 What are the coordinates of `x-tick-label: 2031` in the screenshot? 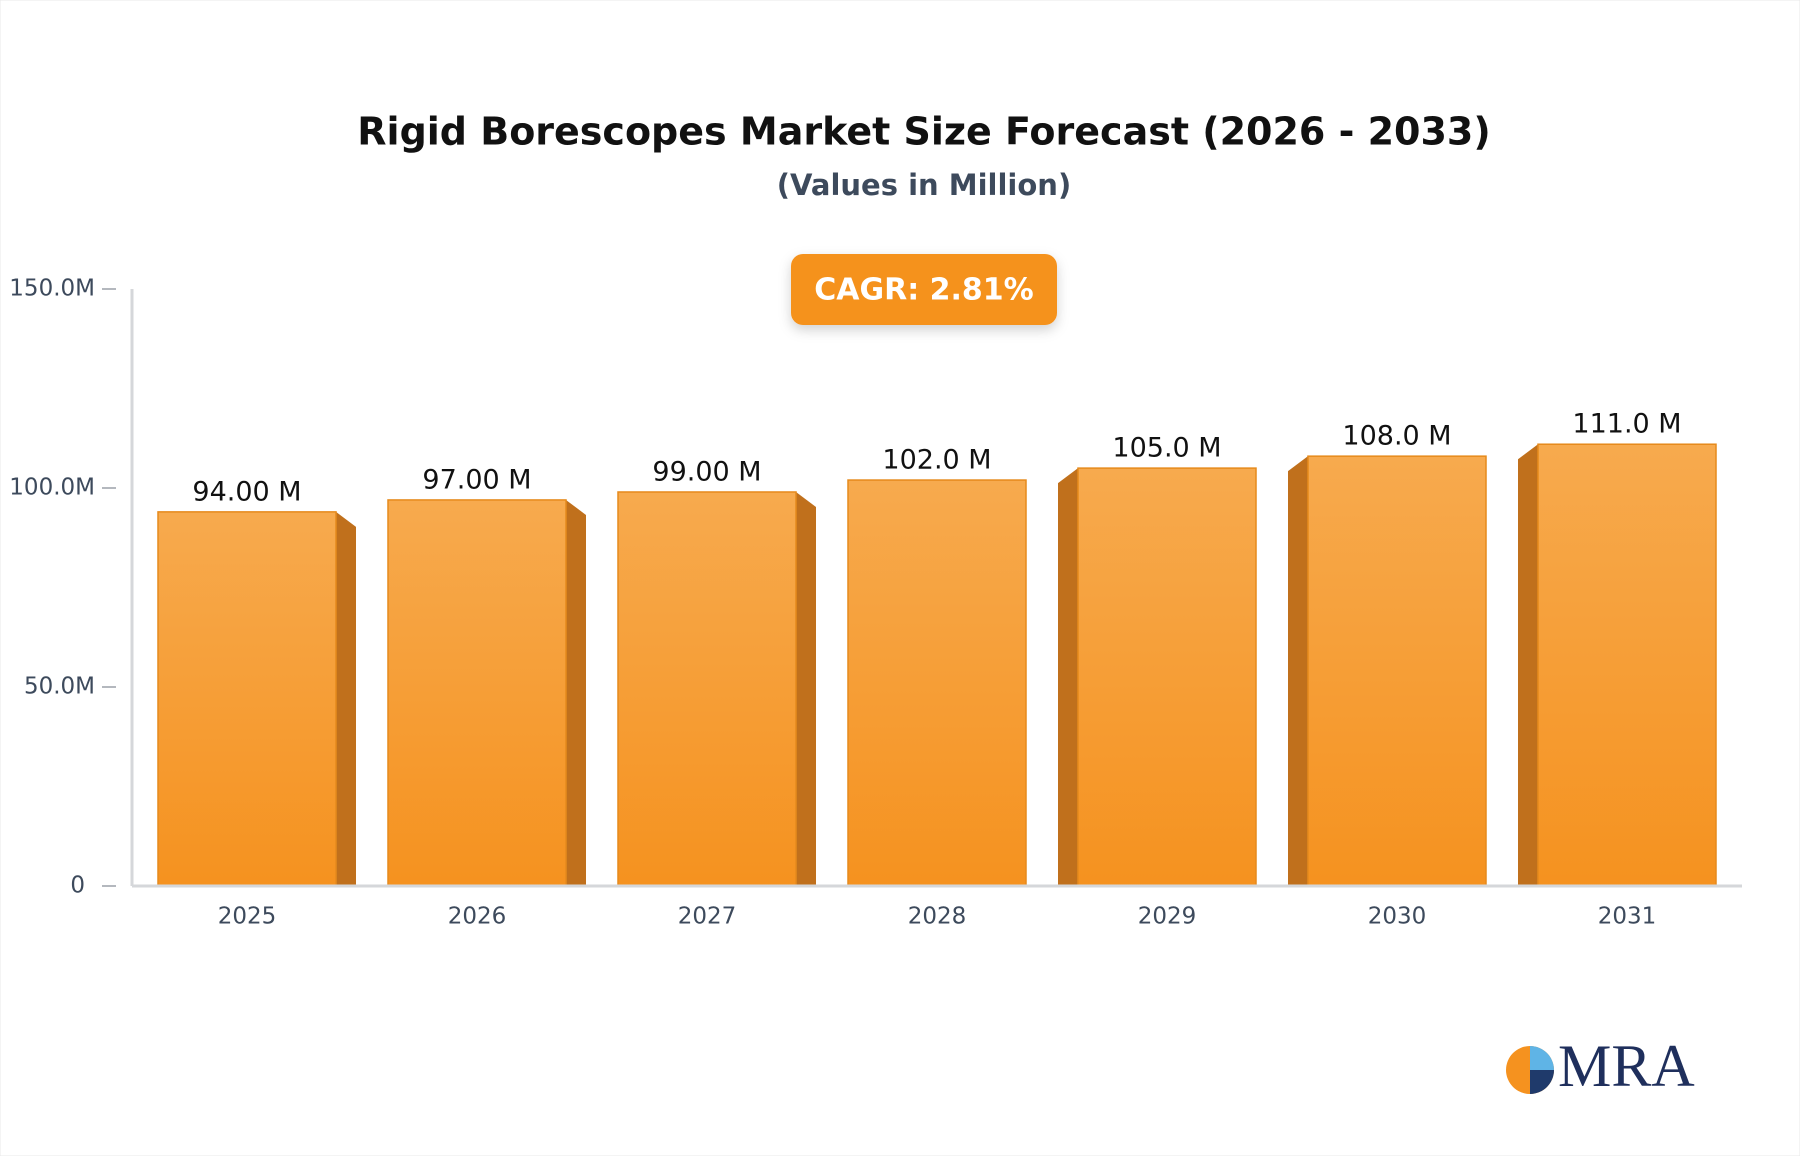 It's located at (1627, 917).